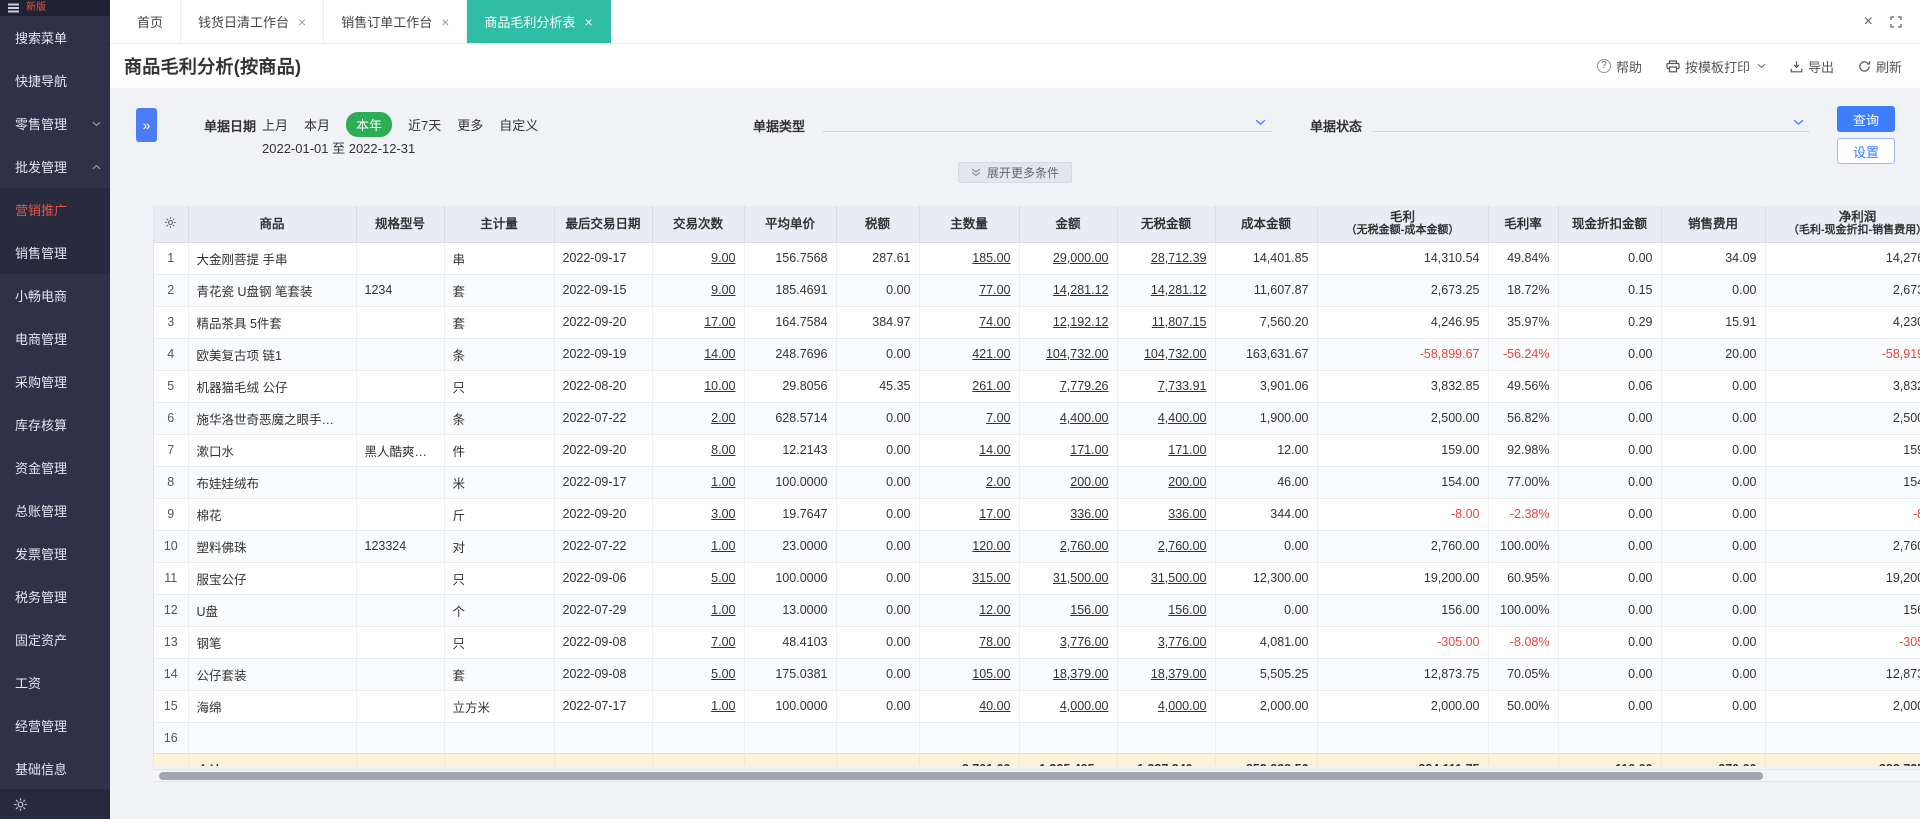 The width and height of the screenshot is (1920, 819). What do you see at coordinates (1880, 66) in the screenshot?
I see `refresh-button: 刷新` at bounding box center [1880, 66].